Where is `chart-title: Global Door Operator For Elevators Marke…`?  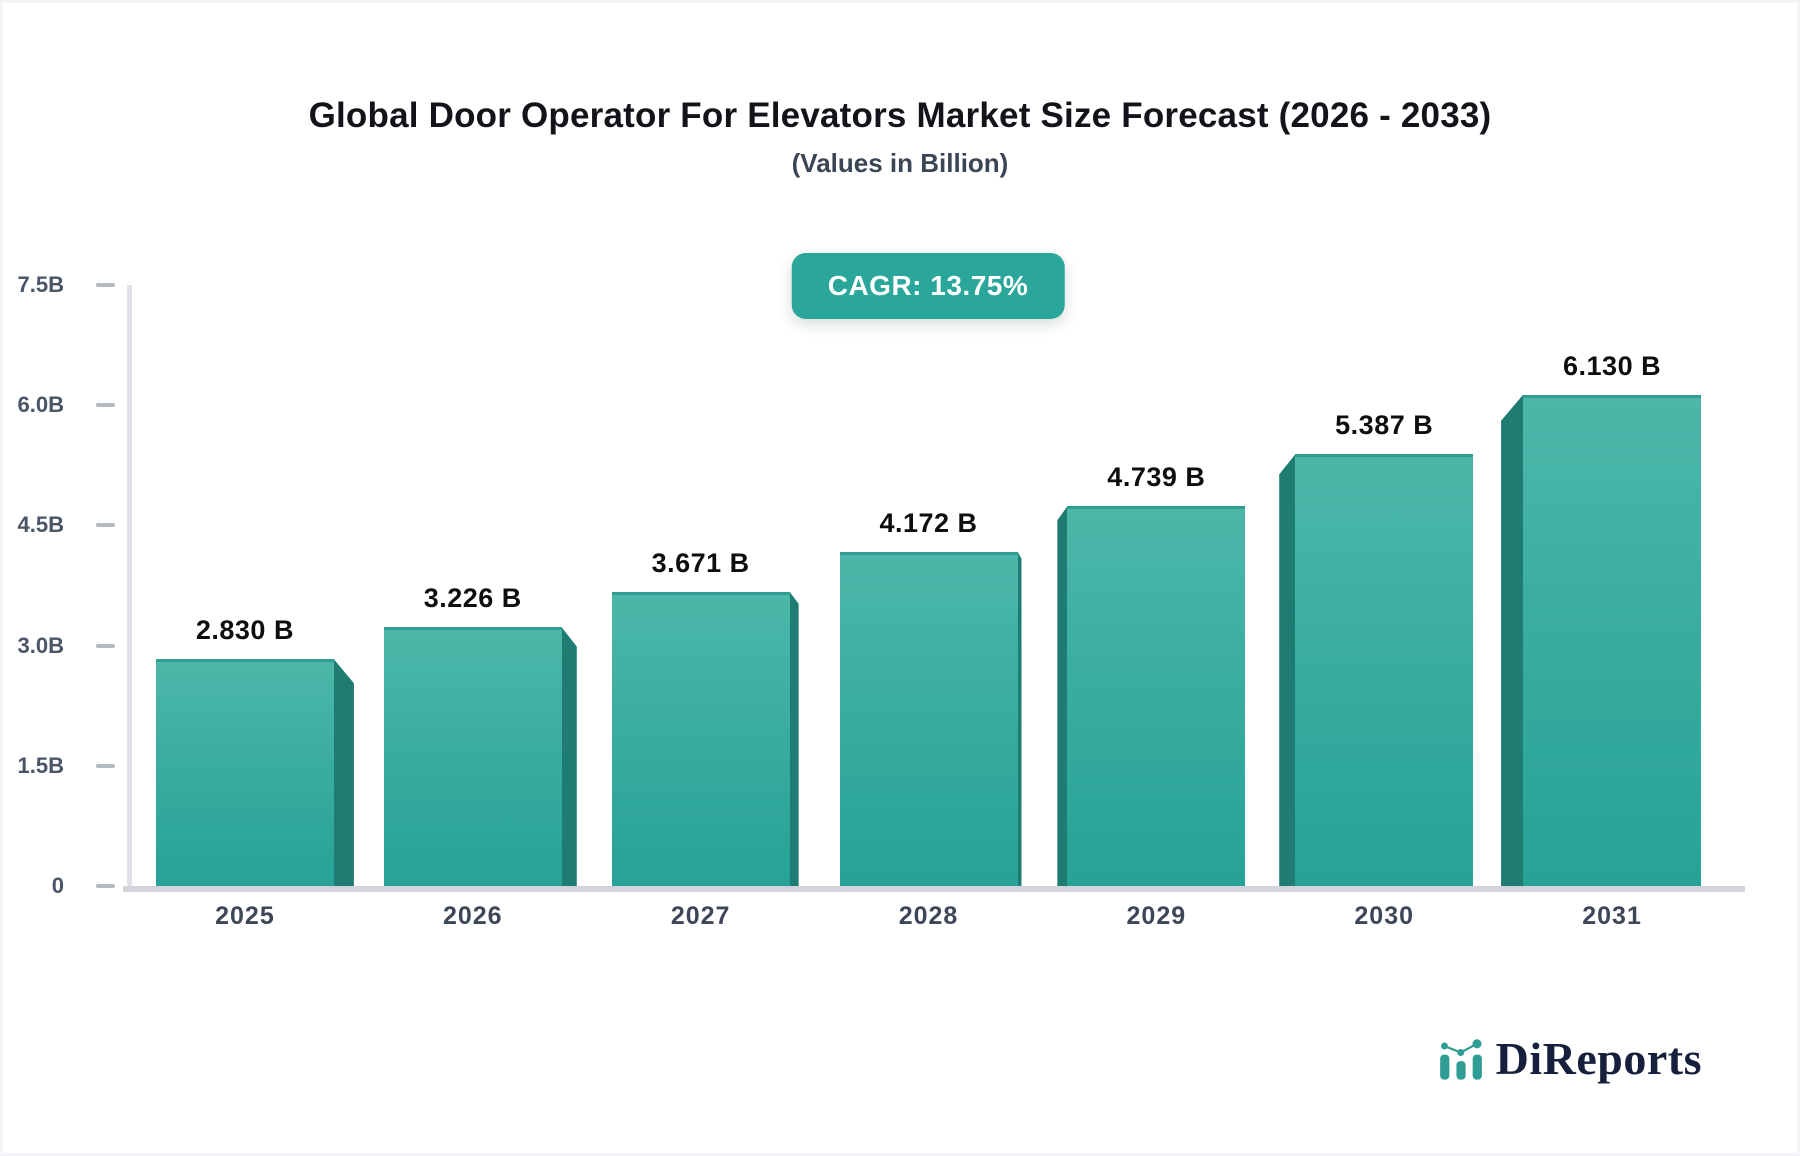
chart-title: Global Door Operator For Elevators Marke… is located at coordinates (900, 115).